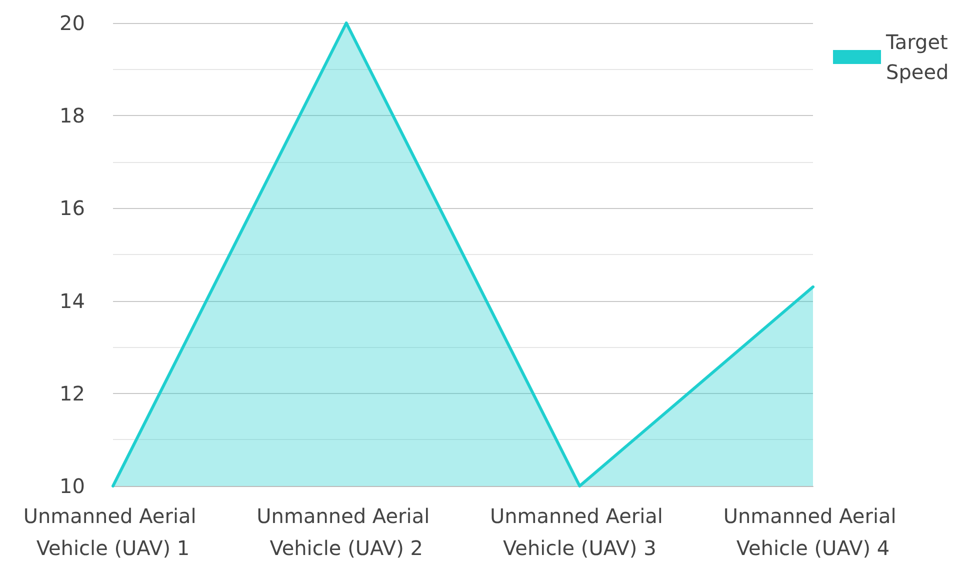 Image resolution: width=973 pixels, height=564 pixels. I want to click on legend-label: Target Speed, so click(919, 57).